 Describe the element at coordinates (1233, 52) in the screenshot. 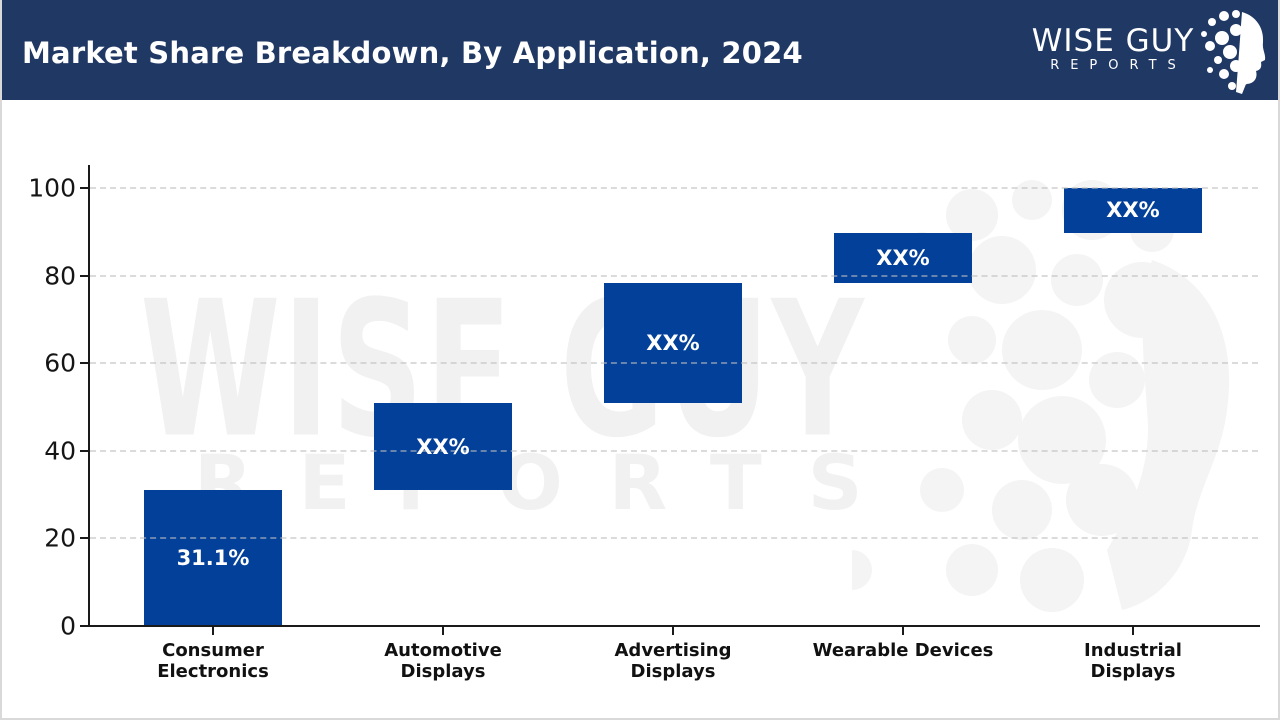

I see `logo-head-icon` at that location.